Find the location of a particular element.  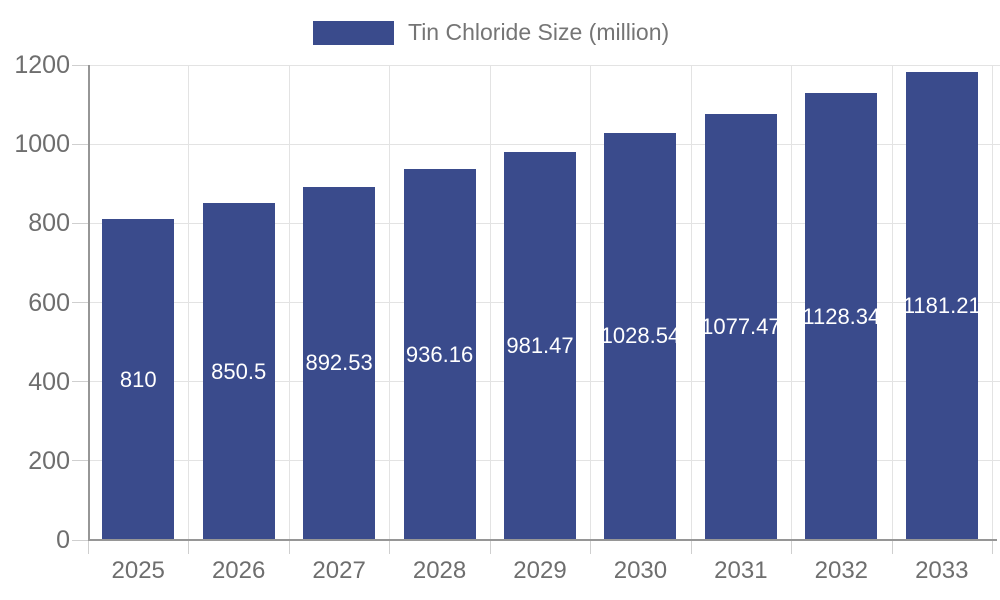

x-axis-label: 2027 is located at coordinates (339, 570).